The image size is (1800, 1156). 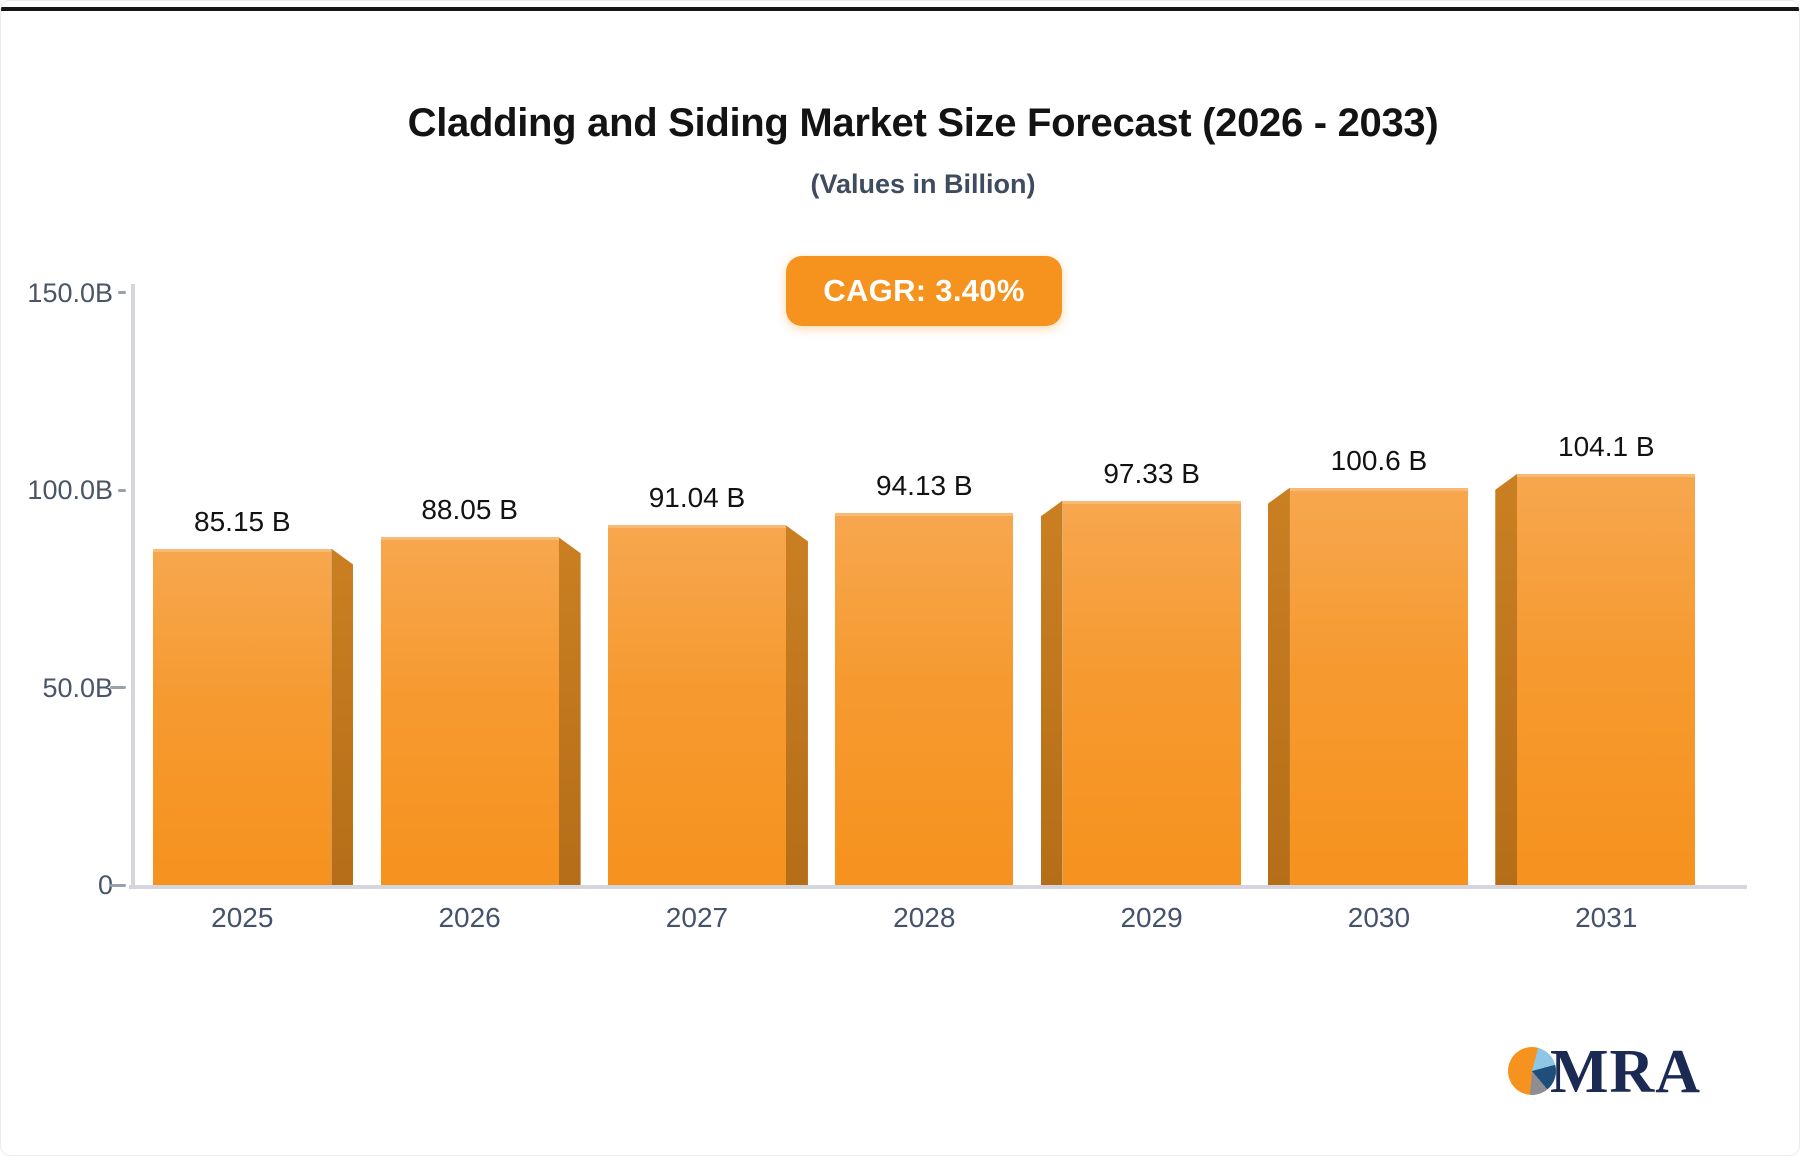 I want to click on x-axis-label: 2030, so click(x=1379, y=917).